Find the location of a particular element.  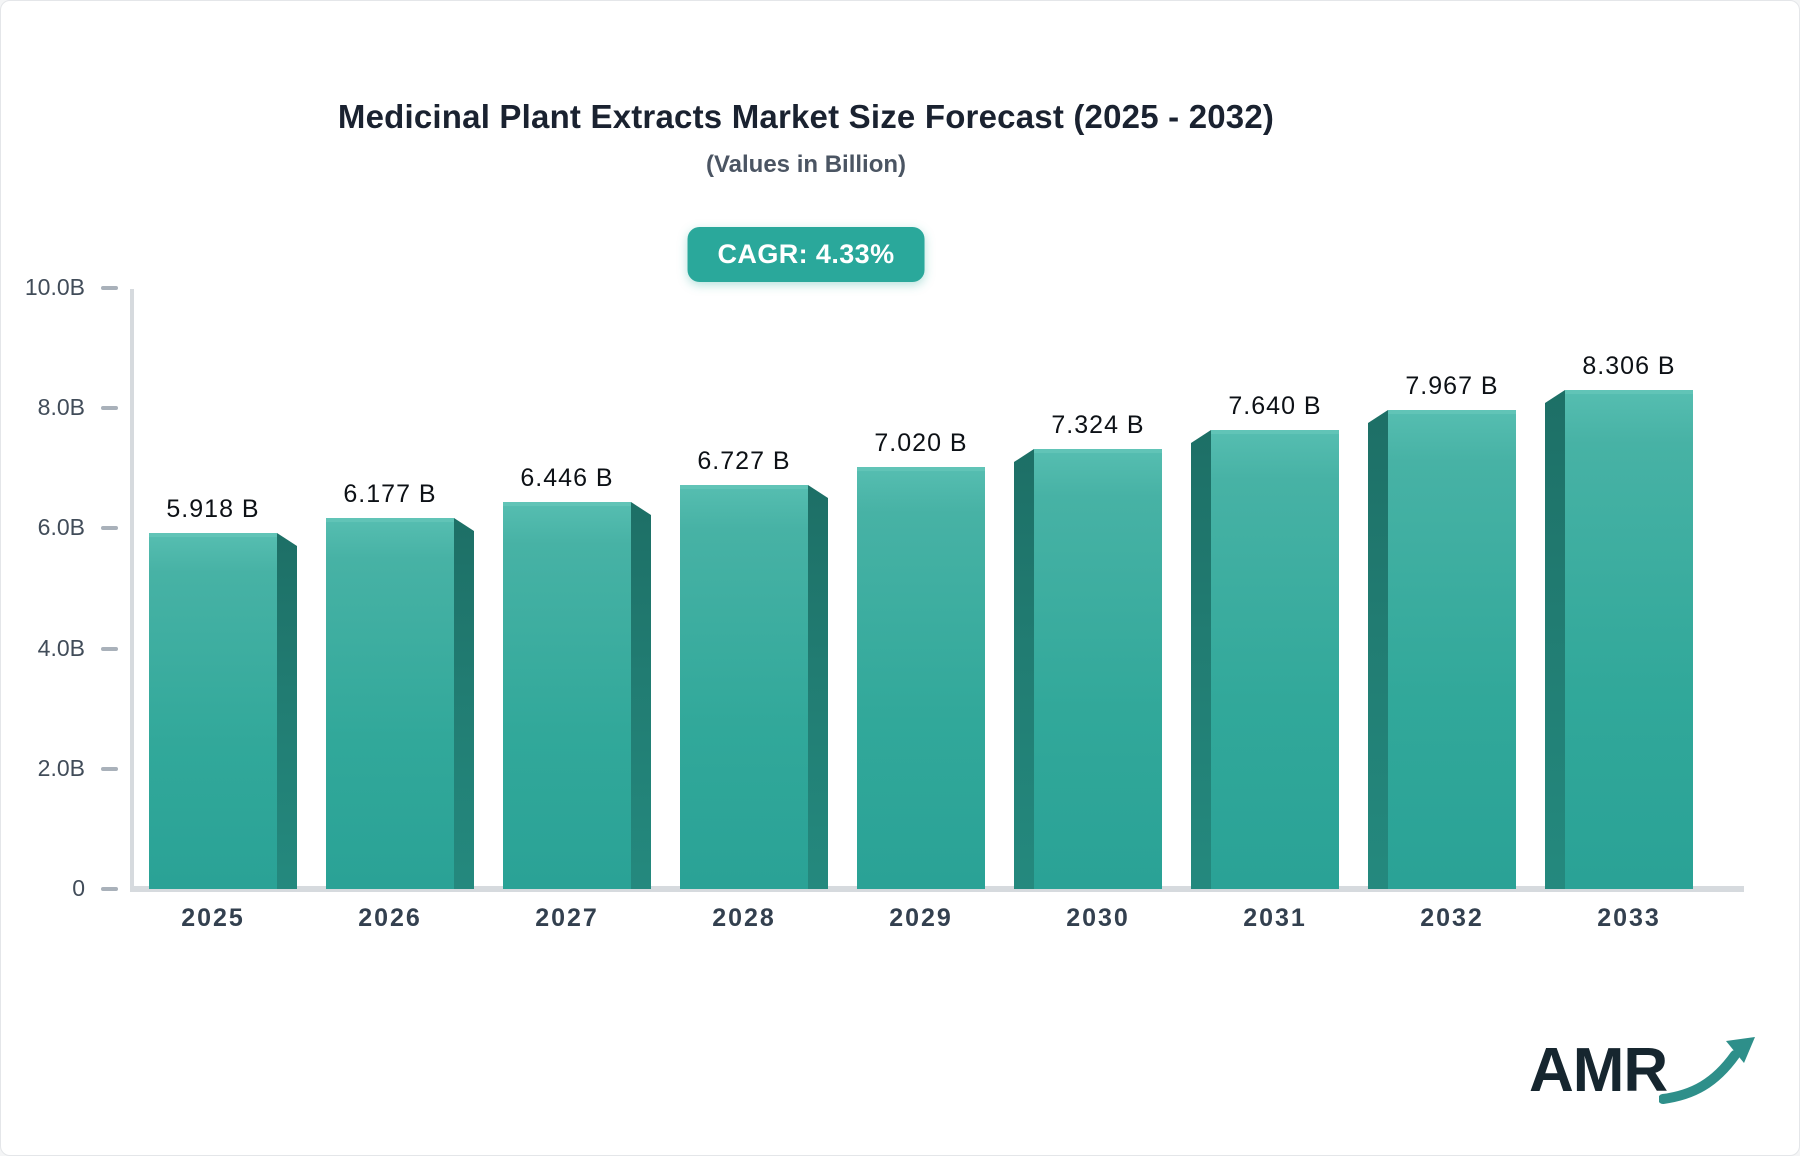

y-tick-mark-8.0B is located at coordinates (109, 408).